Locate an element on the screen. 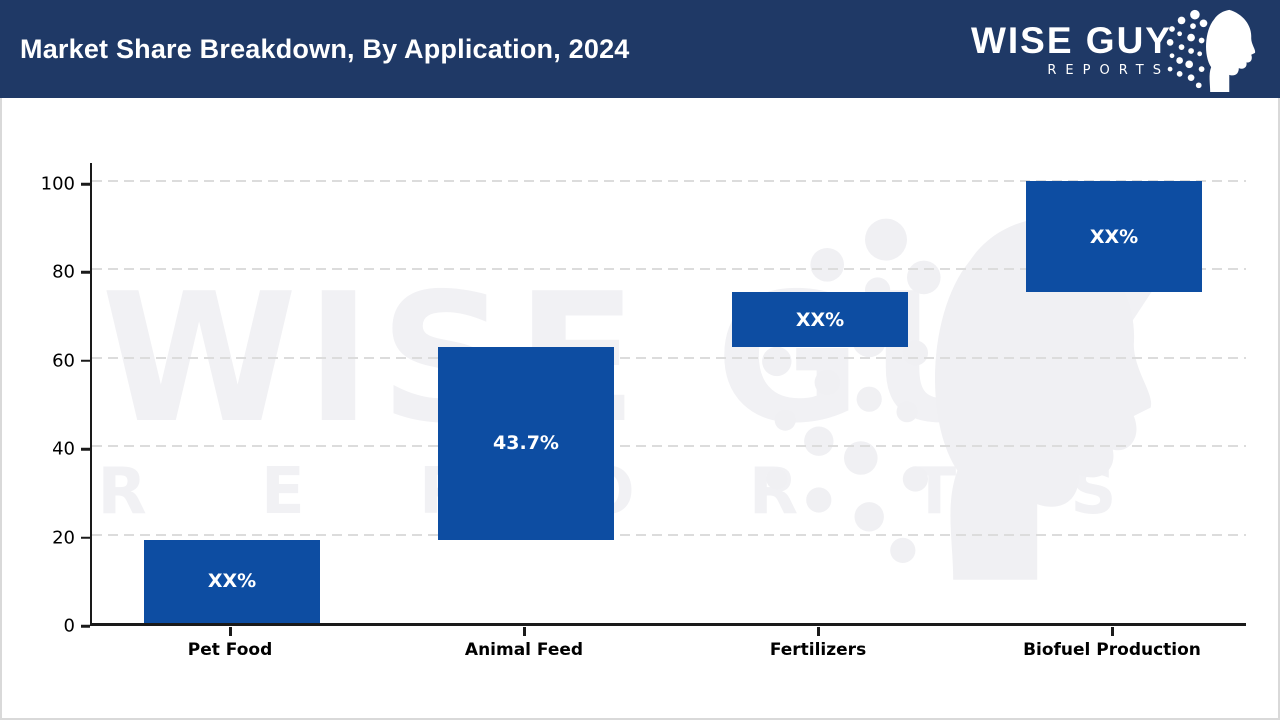 This screenshot has width=1280, height=720. y-tick-label: 100 is located at coordinates (57, 184).